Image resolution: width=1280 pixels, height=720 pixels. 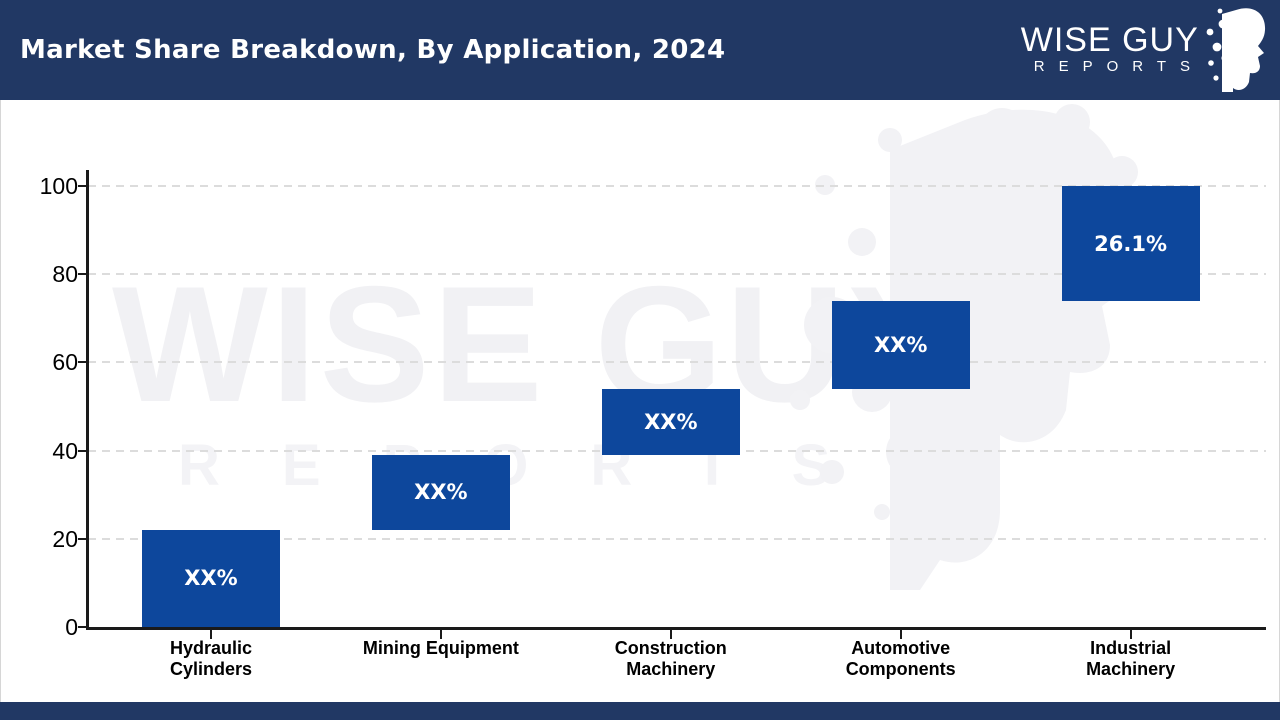 I want to click on logo-wordmark: WISE GUY, so click(x=1109, y=40).